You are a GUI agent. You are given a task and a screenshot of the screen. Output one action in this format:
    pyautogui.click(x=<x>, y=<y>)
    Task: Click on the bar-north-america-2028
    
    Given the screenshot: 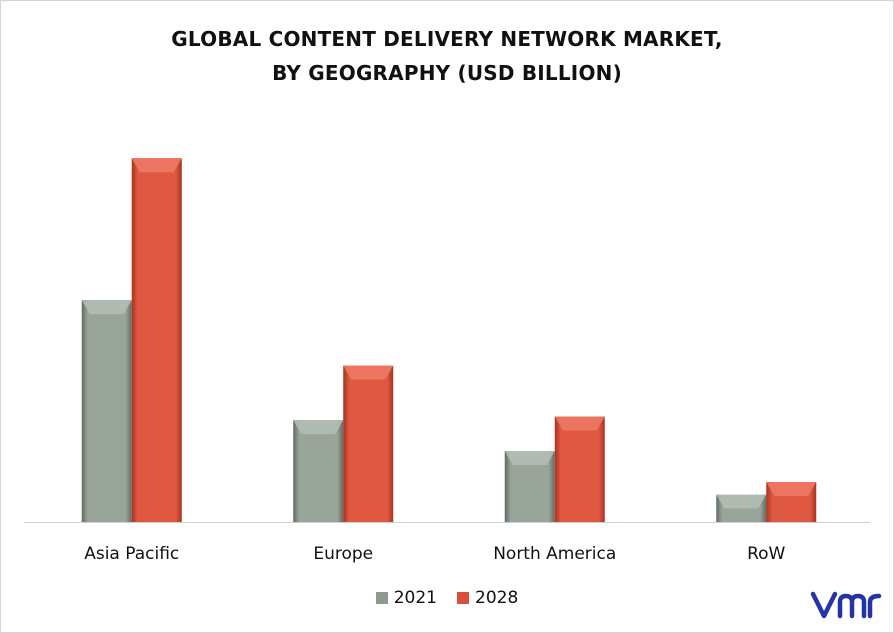 What is the action you would take?
    pyautogui.click(x=579, y=469)
    